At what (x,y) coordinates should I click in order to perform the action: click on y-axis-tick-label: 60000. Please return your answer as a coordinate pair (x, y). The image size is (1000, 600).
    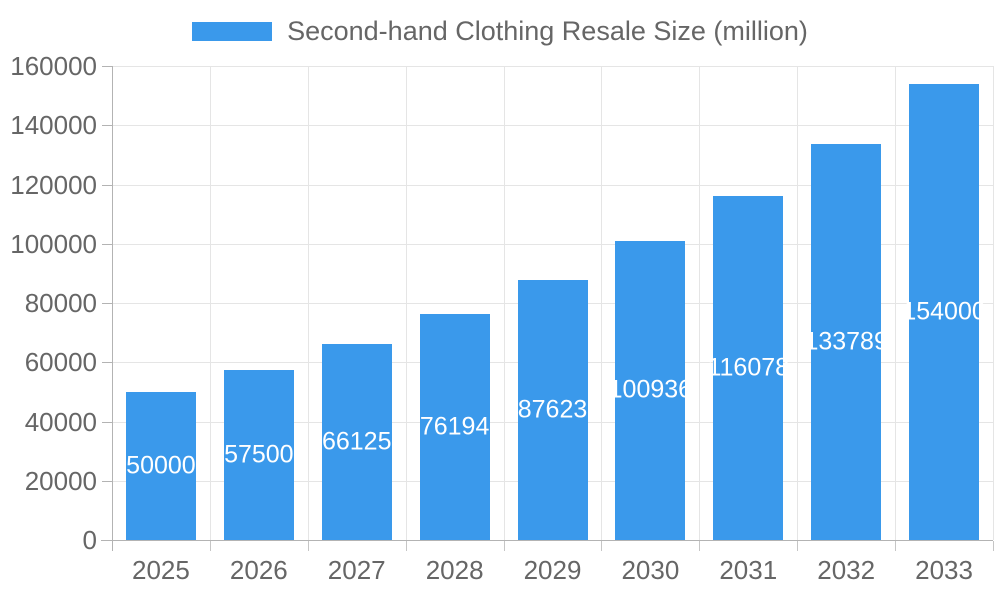
    Looking at the image, I should click on (60, 362).